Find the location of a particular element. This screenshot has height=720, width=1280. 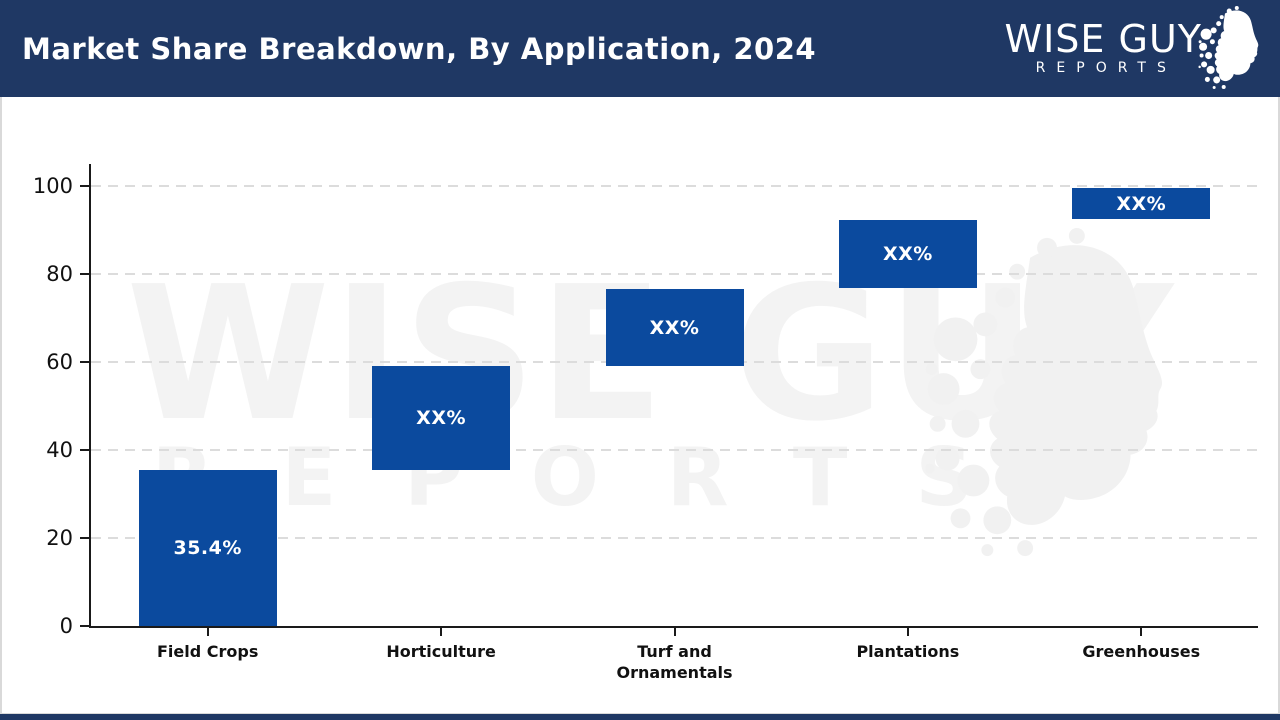

y-tick-label: 20 is located at coordinates (59, 537).